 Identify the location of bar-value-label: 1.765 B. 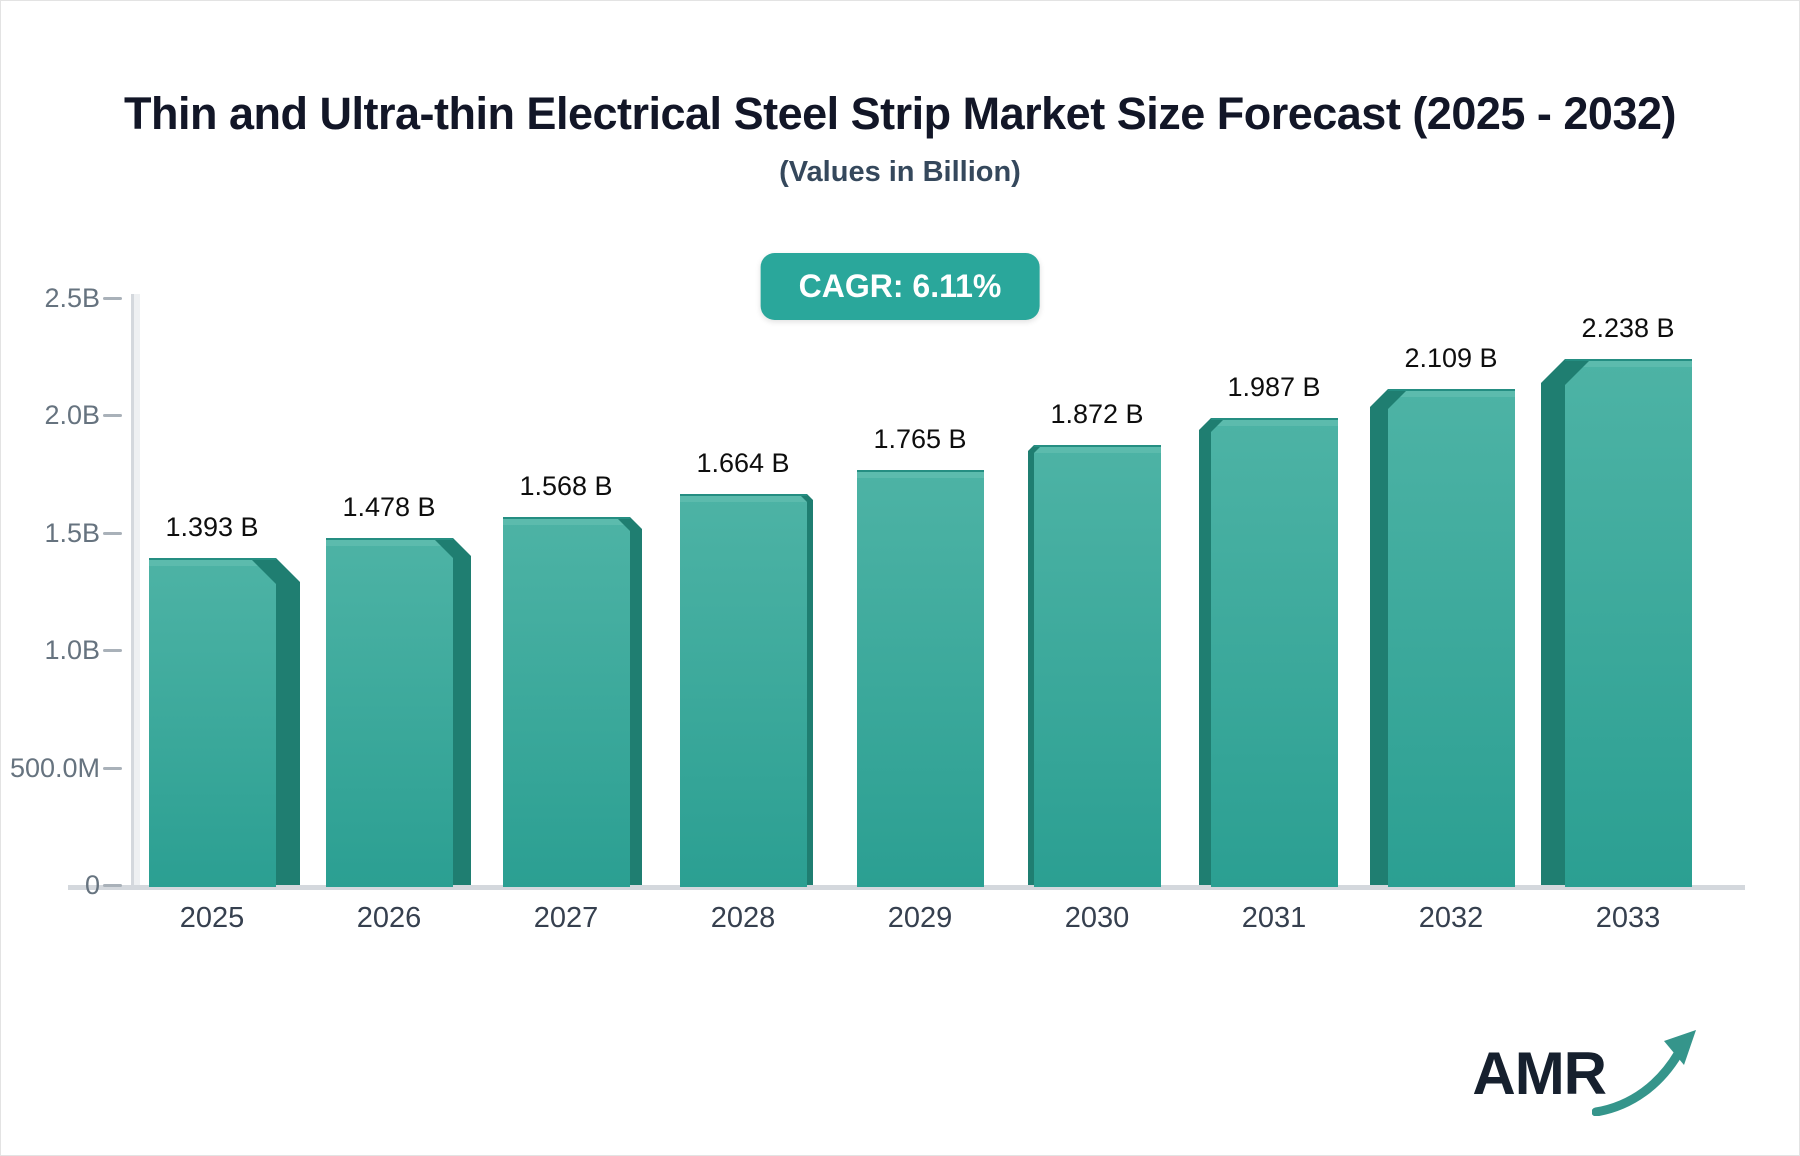
(920, 439).